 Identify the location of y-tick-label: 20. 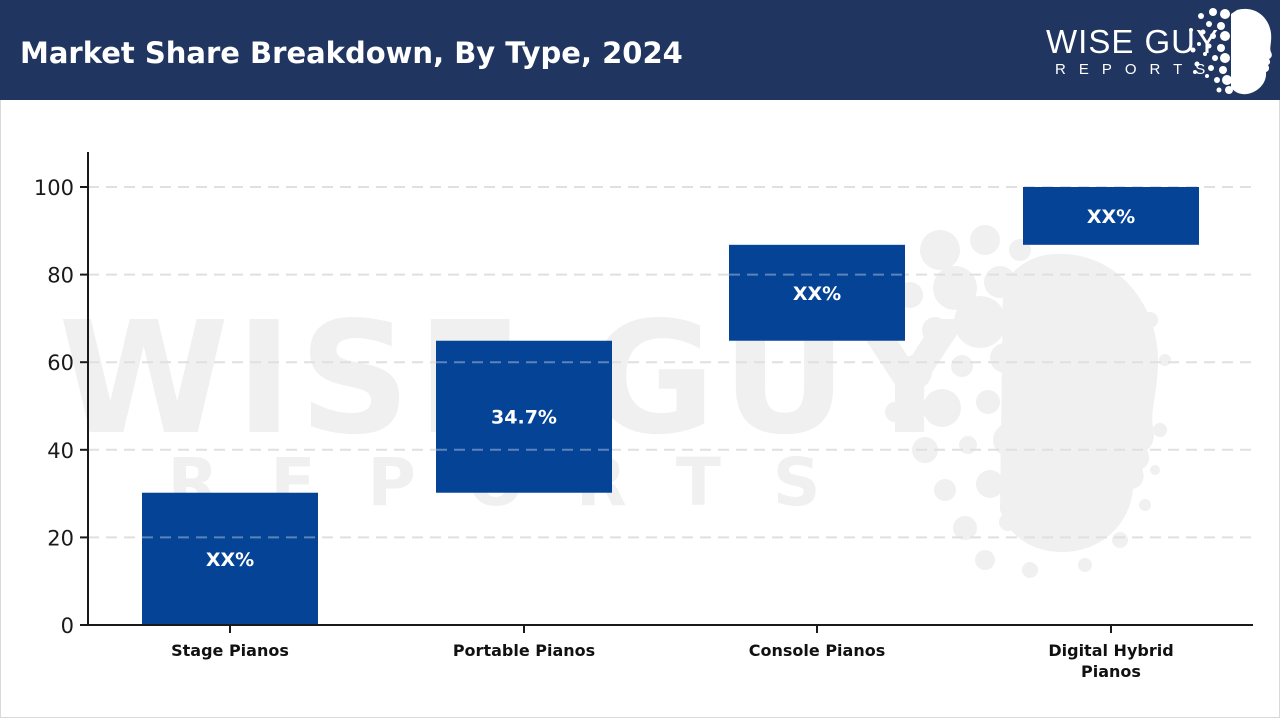
(60, 538).